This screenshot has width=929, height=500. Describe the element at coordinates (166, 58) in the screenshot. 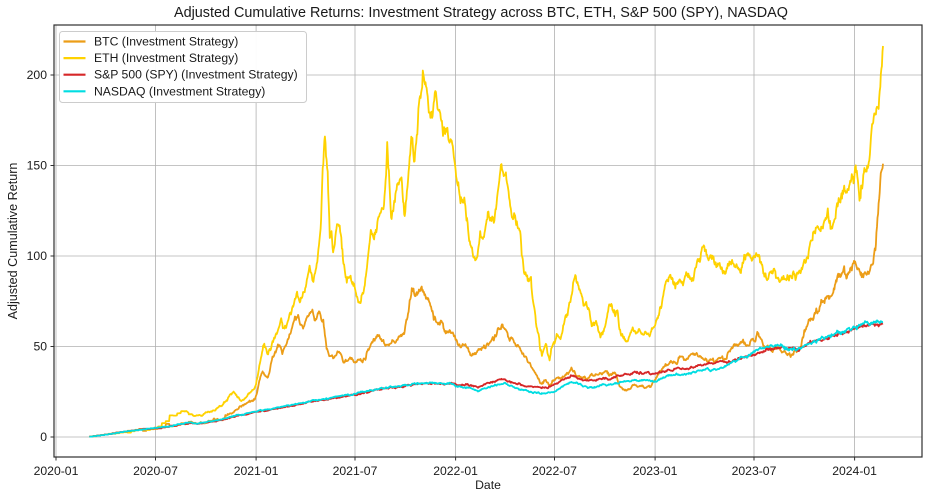

I see `svg-text: ETH (Investment Strategy)` at that location.